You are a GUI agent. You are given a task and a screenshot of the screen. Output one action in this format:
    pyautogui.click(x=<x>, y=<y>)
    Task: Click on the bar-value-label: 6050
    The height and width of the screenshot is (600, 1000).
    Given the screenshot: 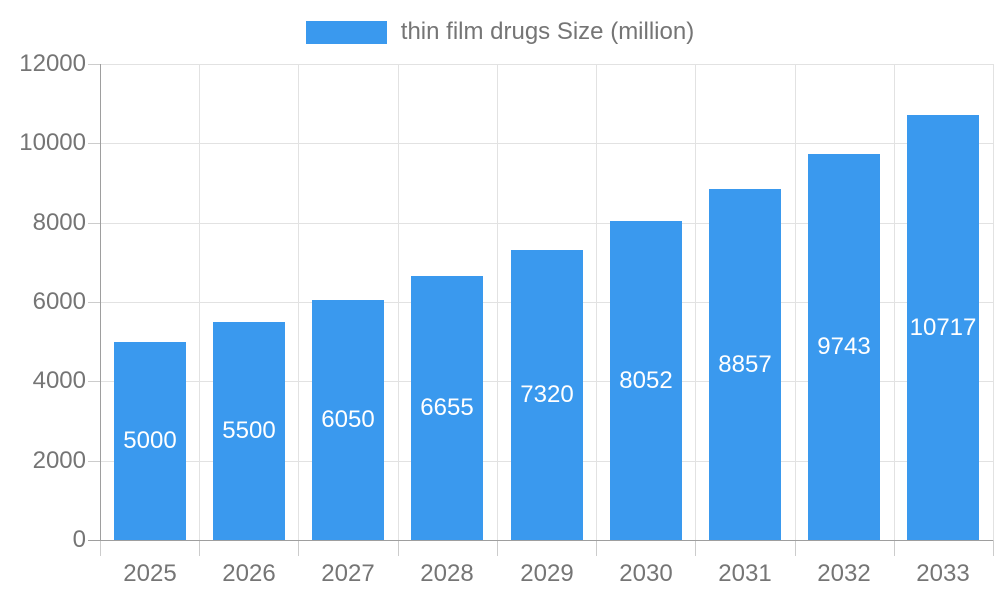 What is the action you would take?
    pyautogui.click(x=348, y=419)
    